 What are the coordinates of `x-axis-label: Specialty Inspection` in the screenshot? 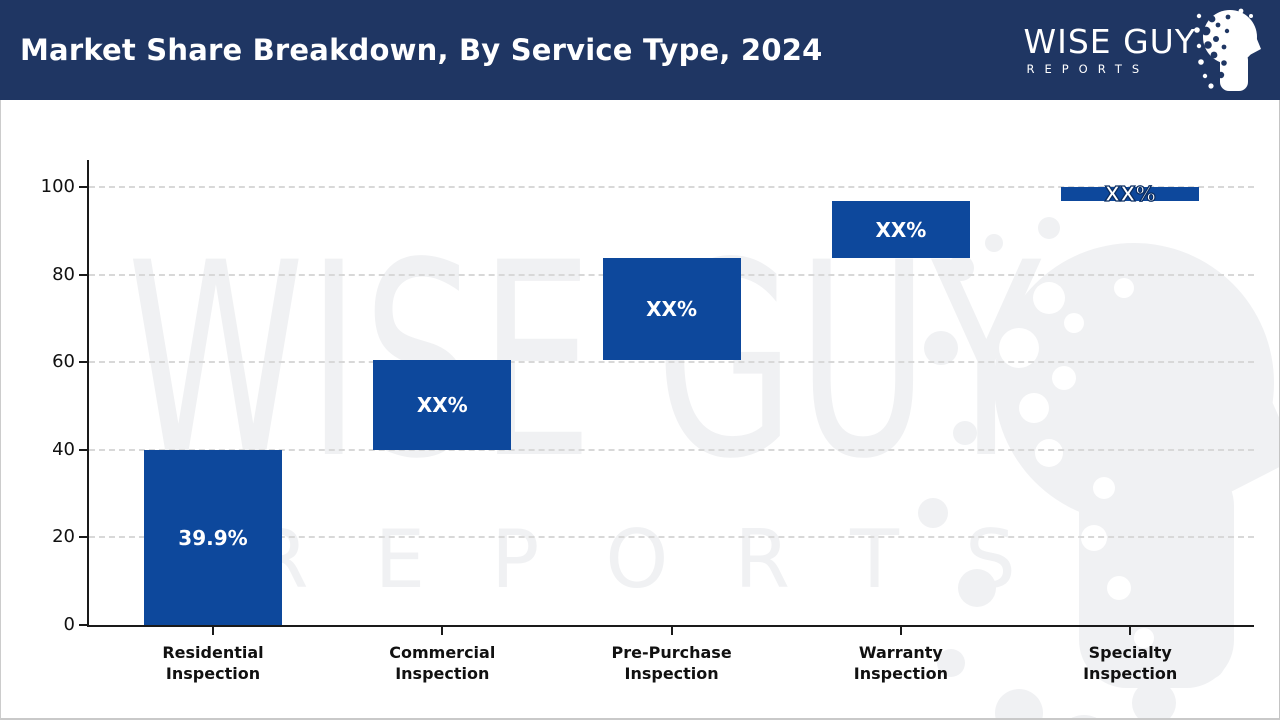 It's located at (1130, 663).